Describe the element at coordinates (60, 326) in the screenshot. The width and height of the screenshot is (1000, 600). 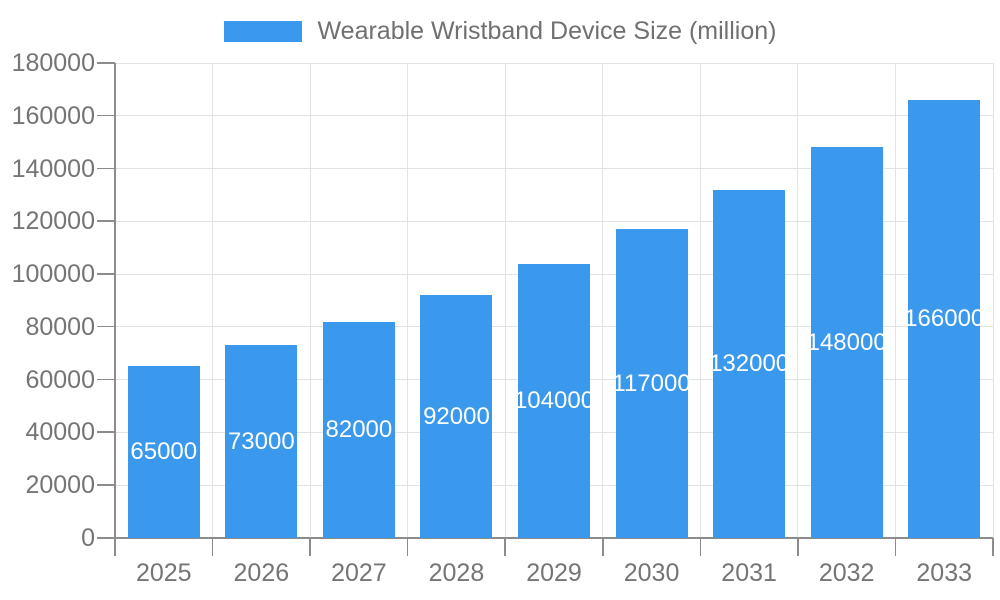
I see `y-tick-label: 80000` at that location.